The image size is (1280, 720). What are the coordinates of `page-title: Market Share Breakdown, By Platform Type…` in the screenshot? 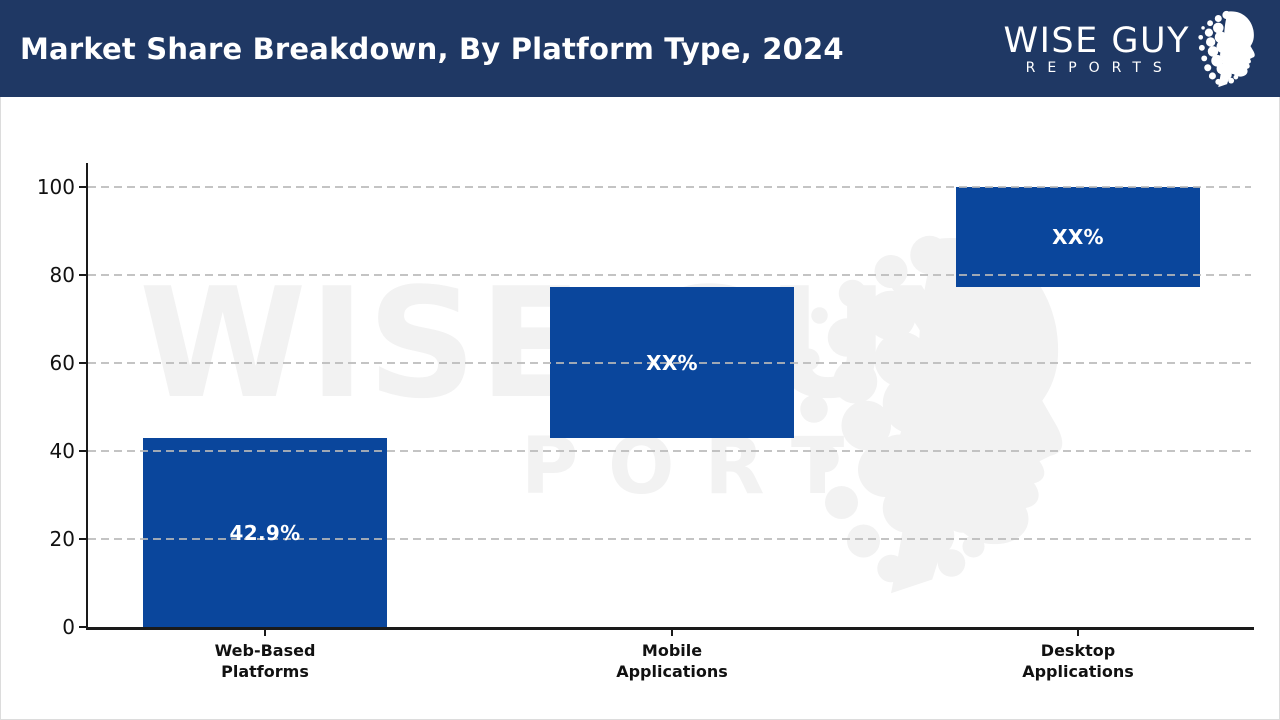 It's located at (432, 48).